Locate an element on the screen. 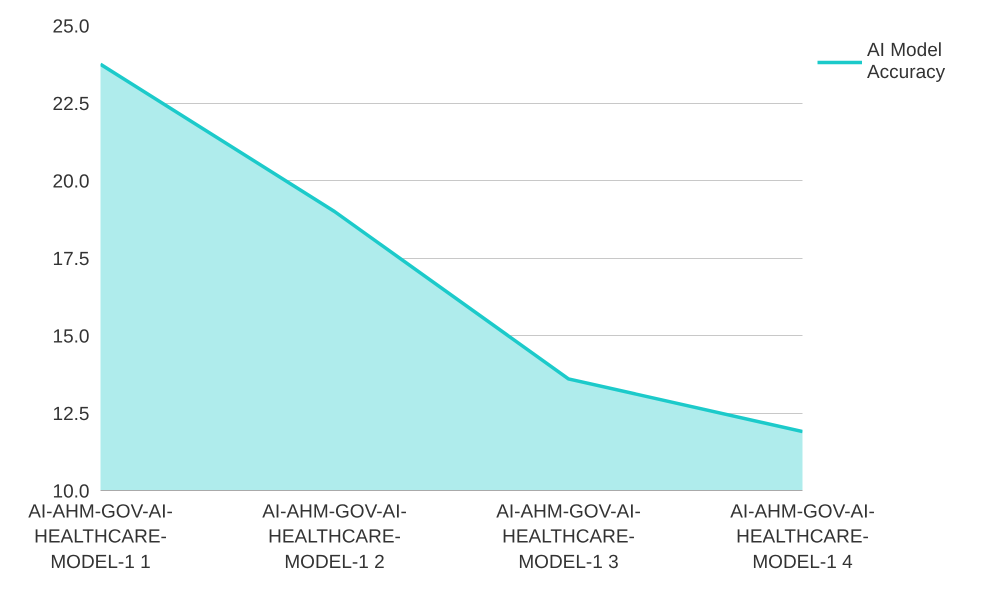 This screenshot has width=997, height=595. x-tick-label: AI-AHM-GOV-AI-HEALTHCARE-MODEL-1 3 is located at coordinates (568, 537).